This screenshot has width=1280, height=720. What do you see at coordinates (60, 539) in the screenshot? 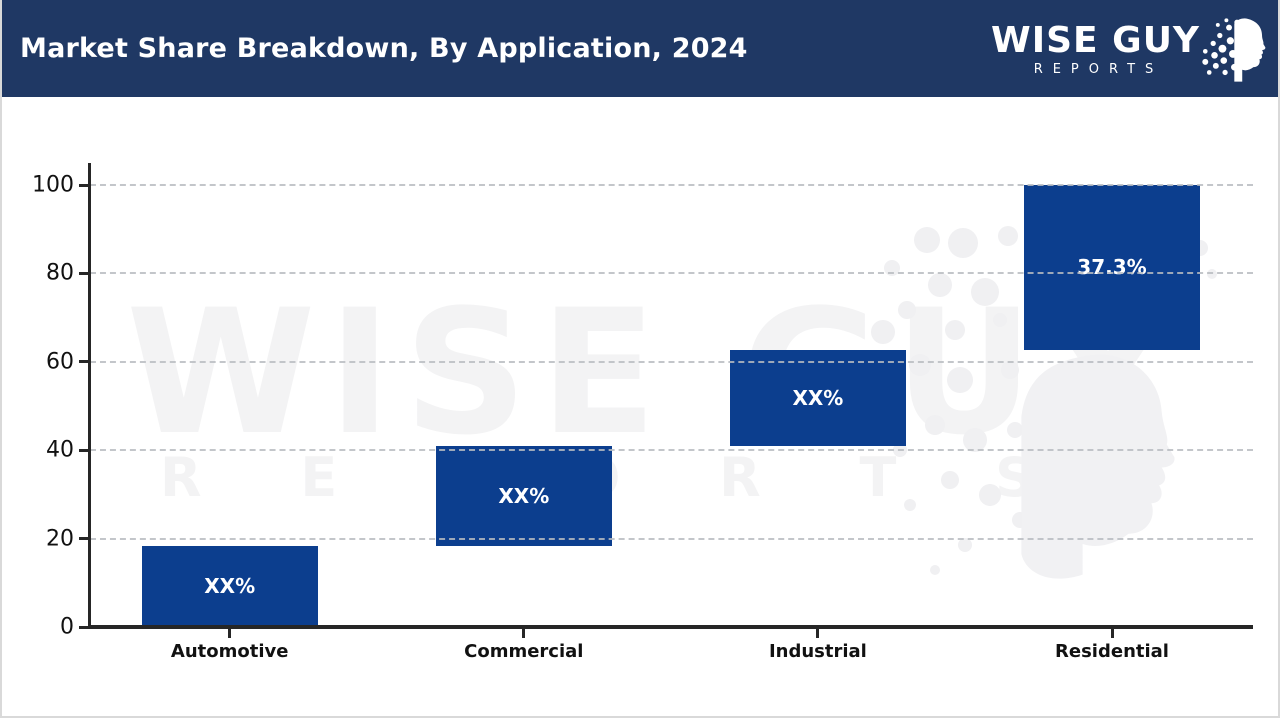
I see `y-axis-tick-label: 20` at bounding box center [60, 539].